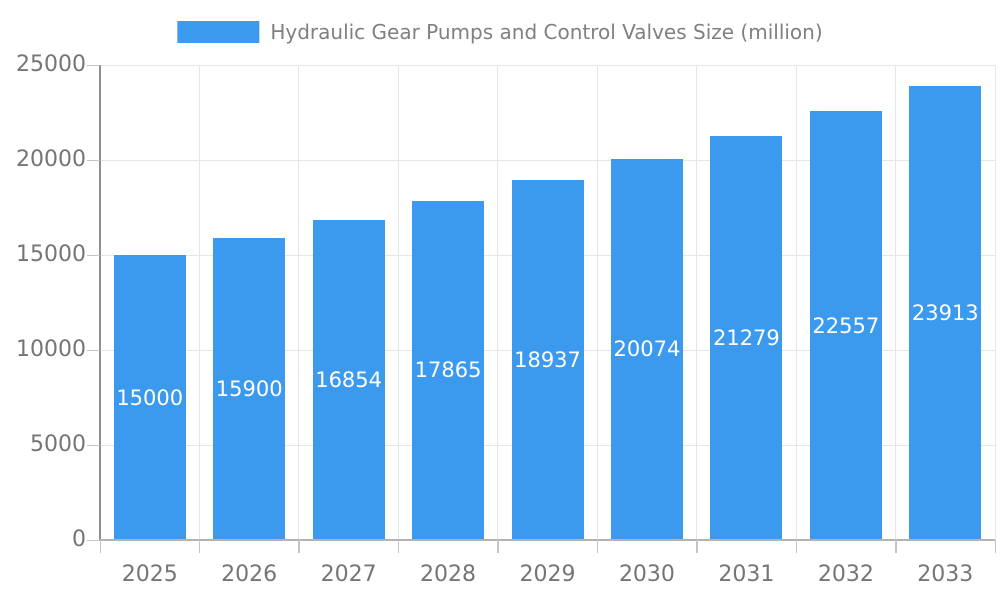  I want to click on bar: 23913, so click(945, 312).